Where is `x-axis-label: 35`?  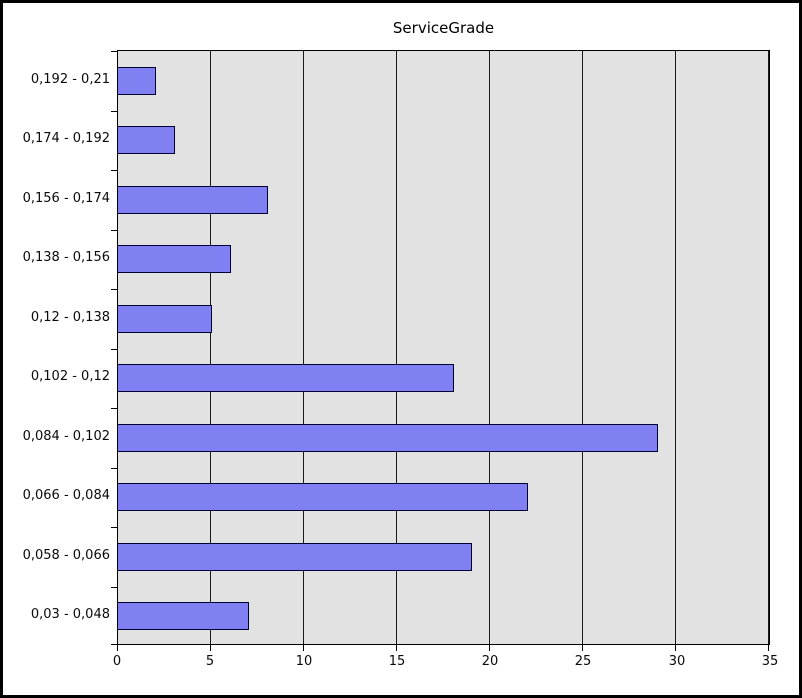 x-axis-label: 35 is located at coordinates (770, 661).